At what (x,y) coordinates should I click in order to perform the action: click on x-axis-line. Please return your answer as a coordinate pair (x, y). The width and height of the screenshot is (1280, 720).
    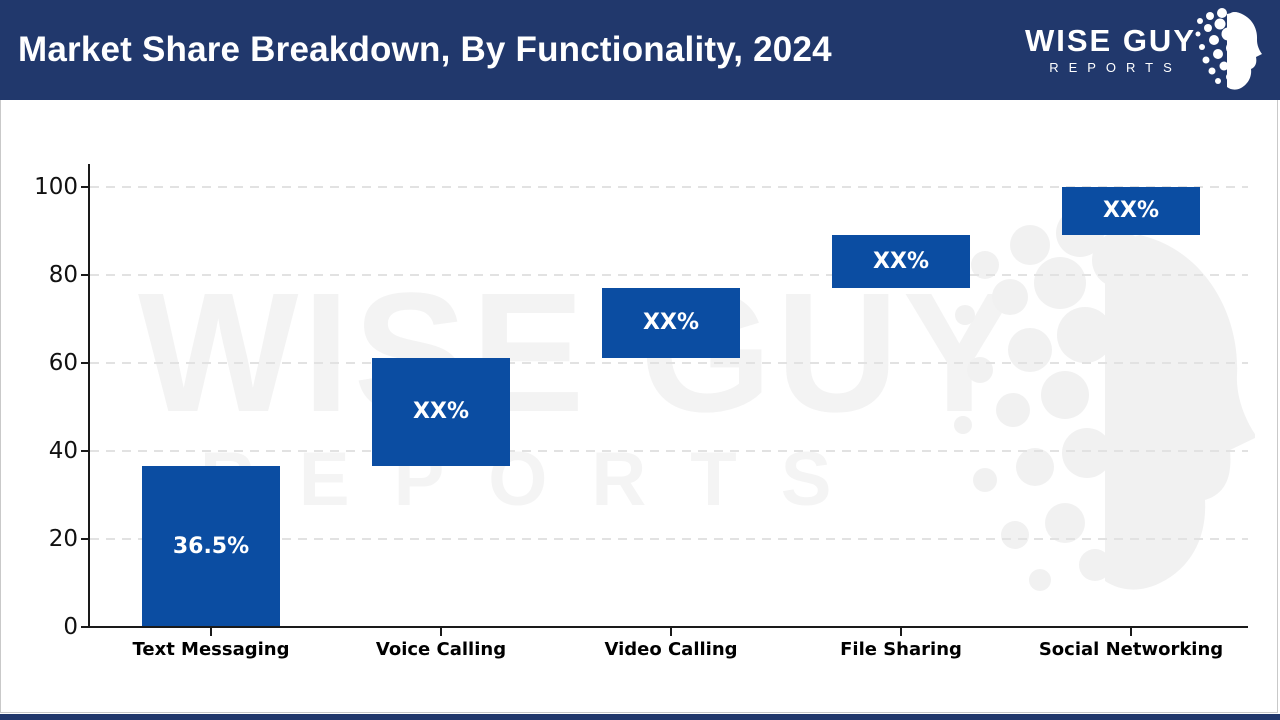
    Looking at the image, I should click on (668, 627).